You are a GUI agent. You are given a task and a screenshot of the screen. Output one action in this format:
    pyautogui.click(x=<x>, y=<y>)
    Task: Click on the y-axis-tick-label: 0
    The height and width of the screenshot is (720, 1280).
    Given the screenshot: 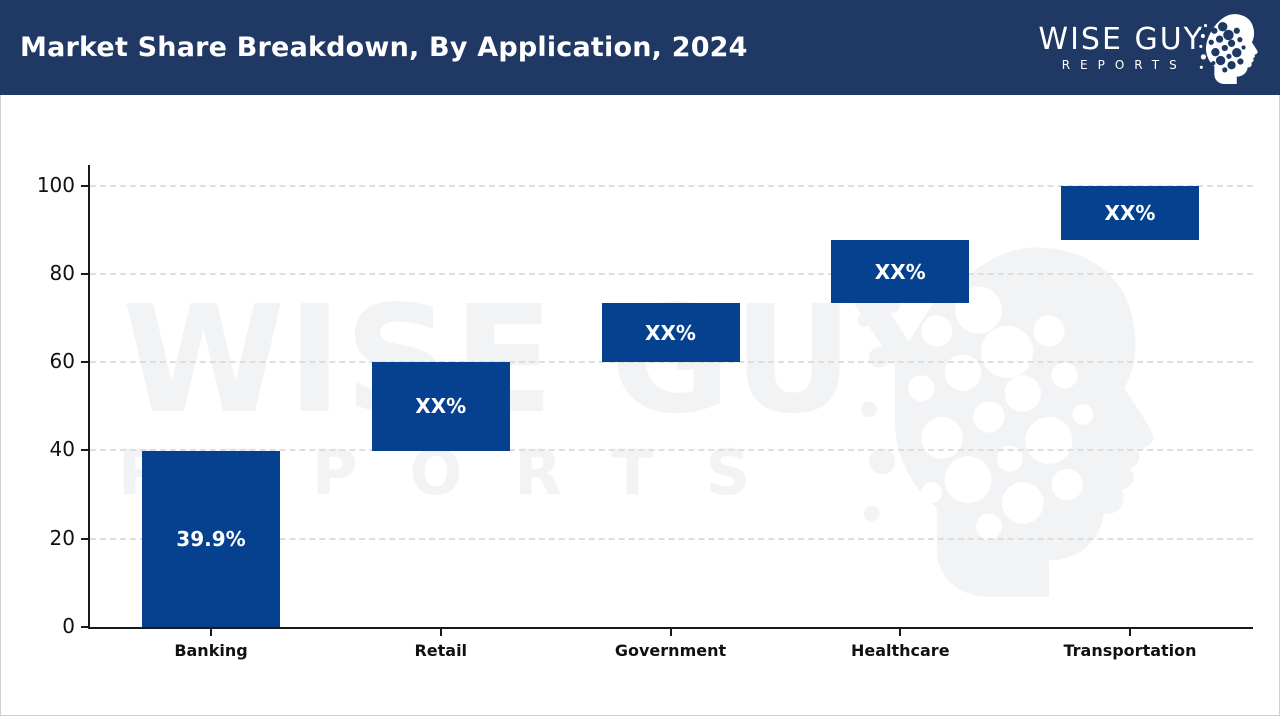 What is the action you would take?
    pyautogui.click(x=68, y=626)
    